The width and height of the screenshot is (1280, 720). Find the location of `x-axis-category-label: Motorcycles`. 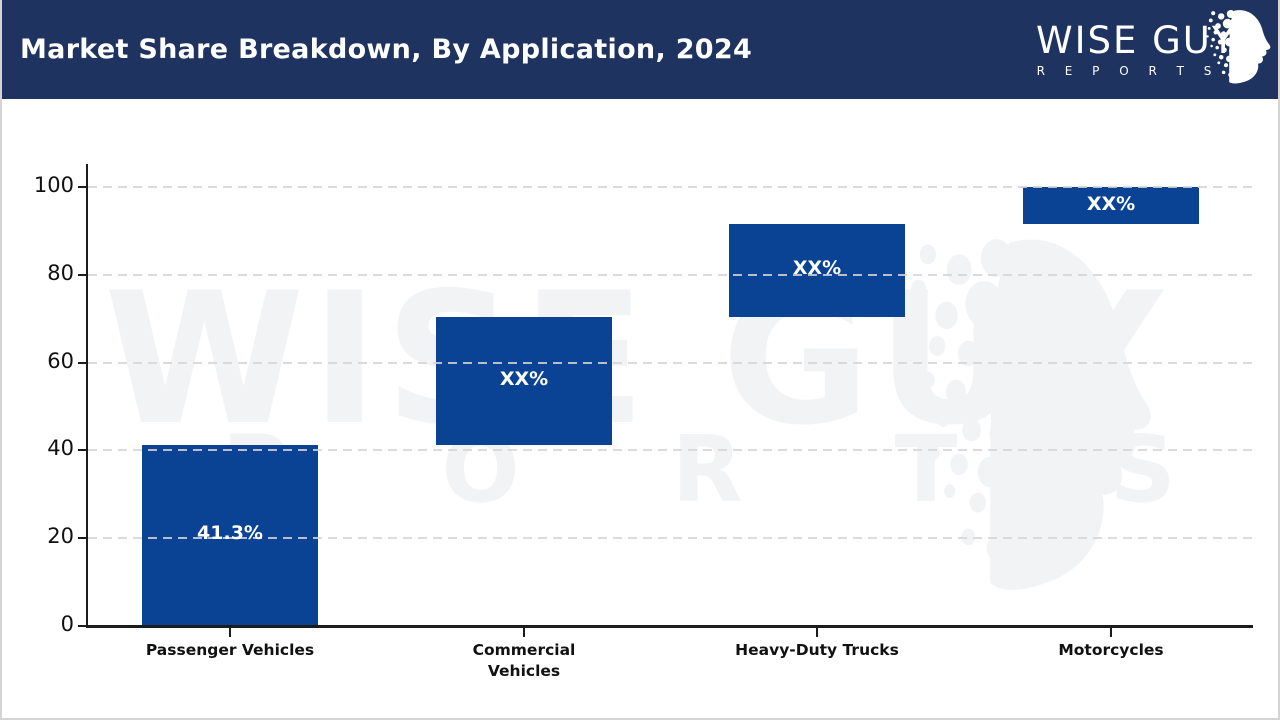

x-axis-category-label: Motorcycles is located at coordinates (1111, 650).